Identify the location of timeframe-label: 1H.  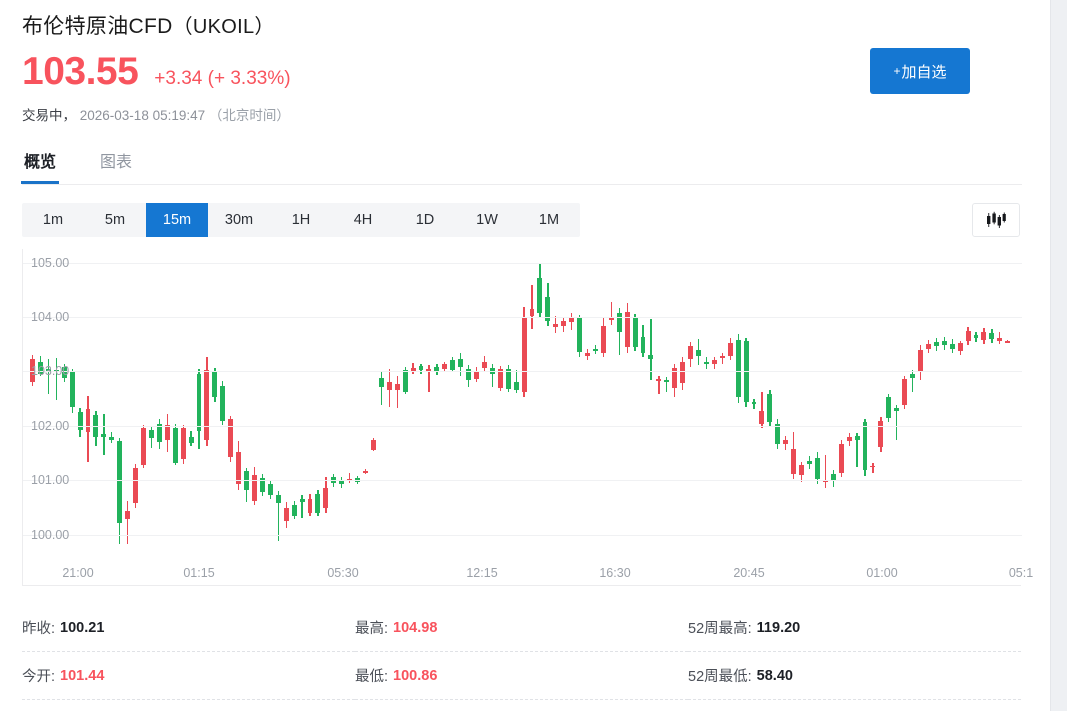
(301, 220).